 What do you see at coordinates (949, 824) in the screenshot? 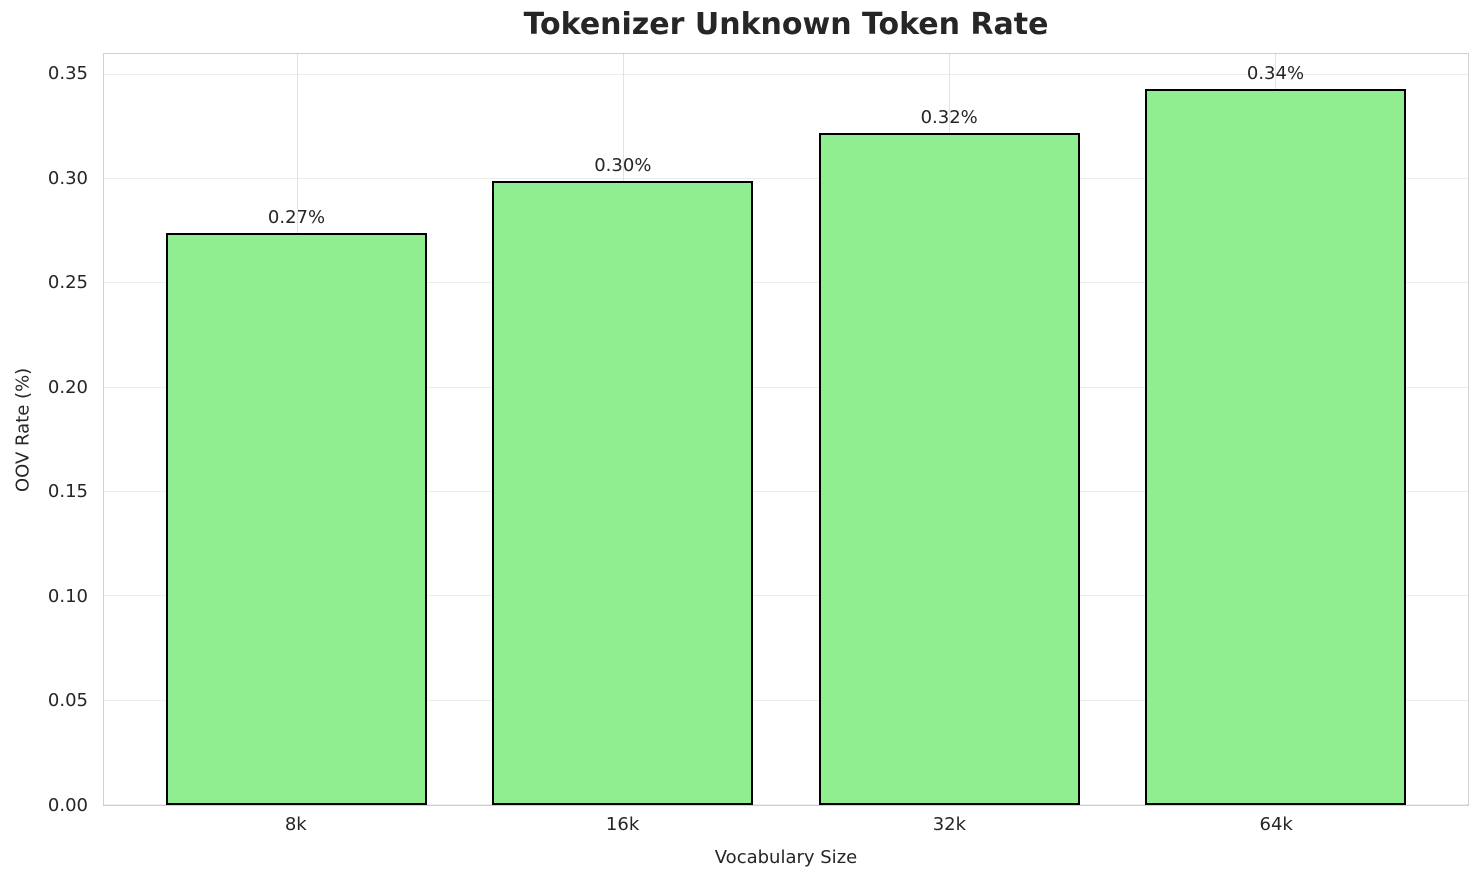
I see `x-tick-label: 32k` at bounding box center [949, 824].